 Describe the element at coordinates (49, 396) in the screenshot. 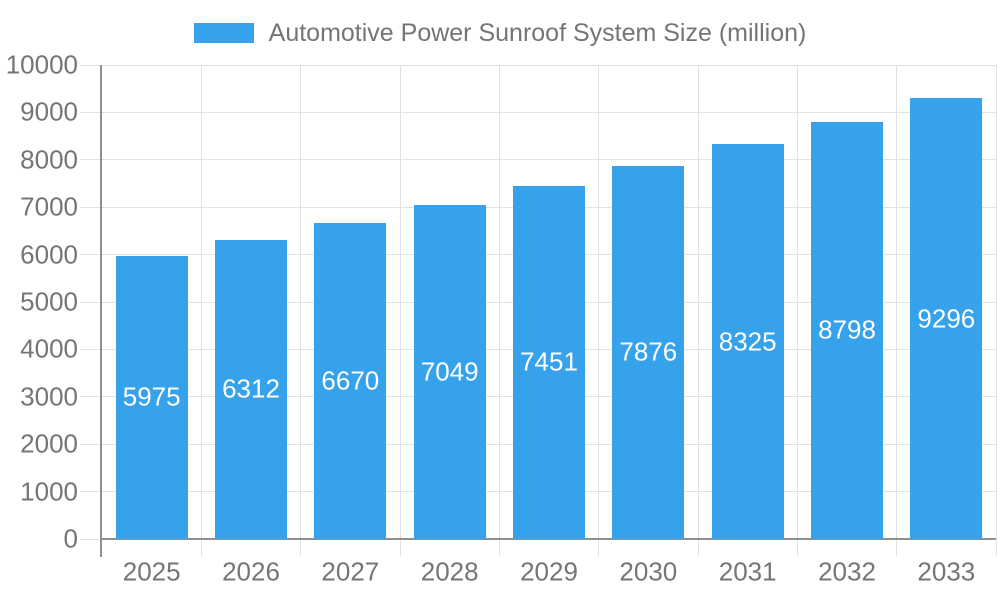

I see `y-tick-label: 3000` at that location.